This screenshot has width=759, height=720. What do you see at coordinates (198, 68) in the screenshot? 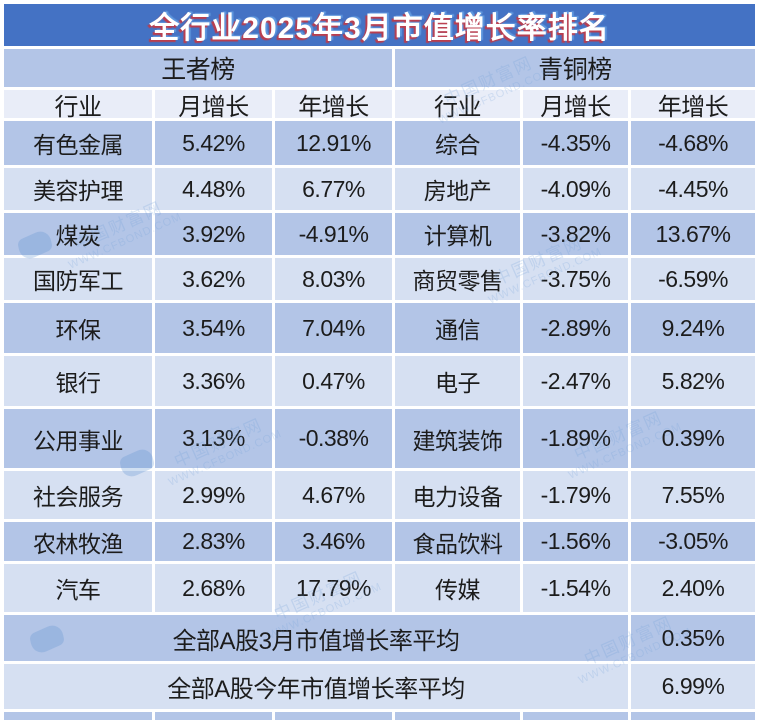
I see `group-header-king: 王者榜` at bounding box center [198, 68].